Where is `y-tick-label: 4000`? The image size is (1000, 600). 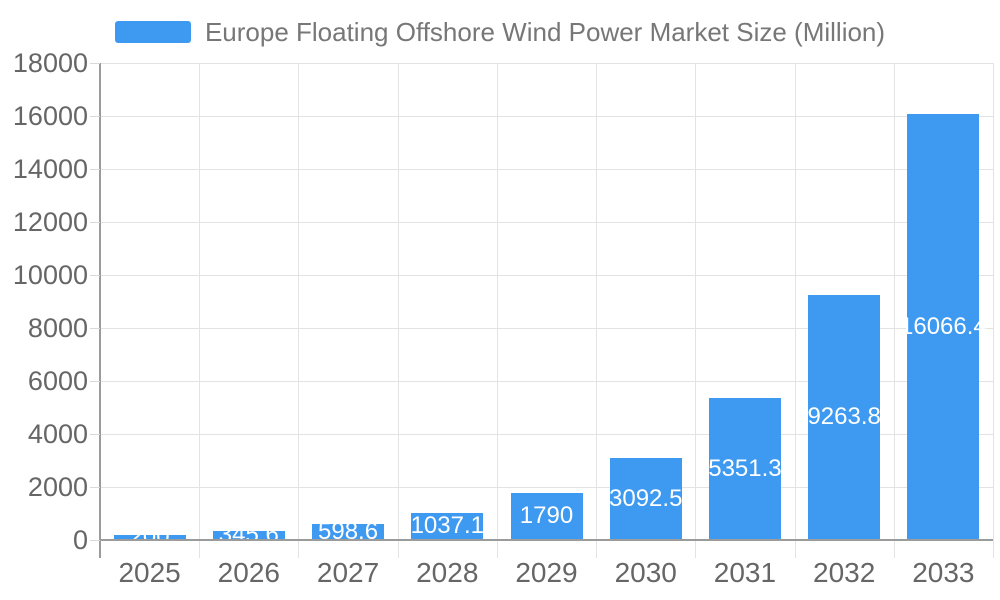
y-tick-label: 4000 is located at coordinates (57, 434).